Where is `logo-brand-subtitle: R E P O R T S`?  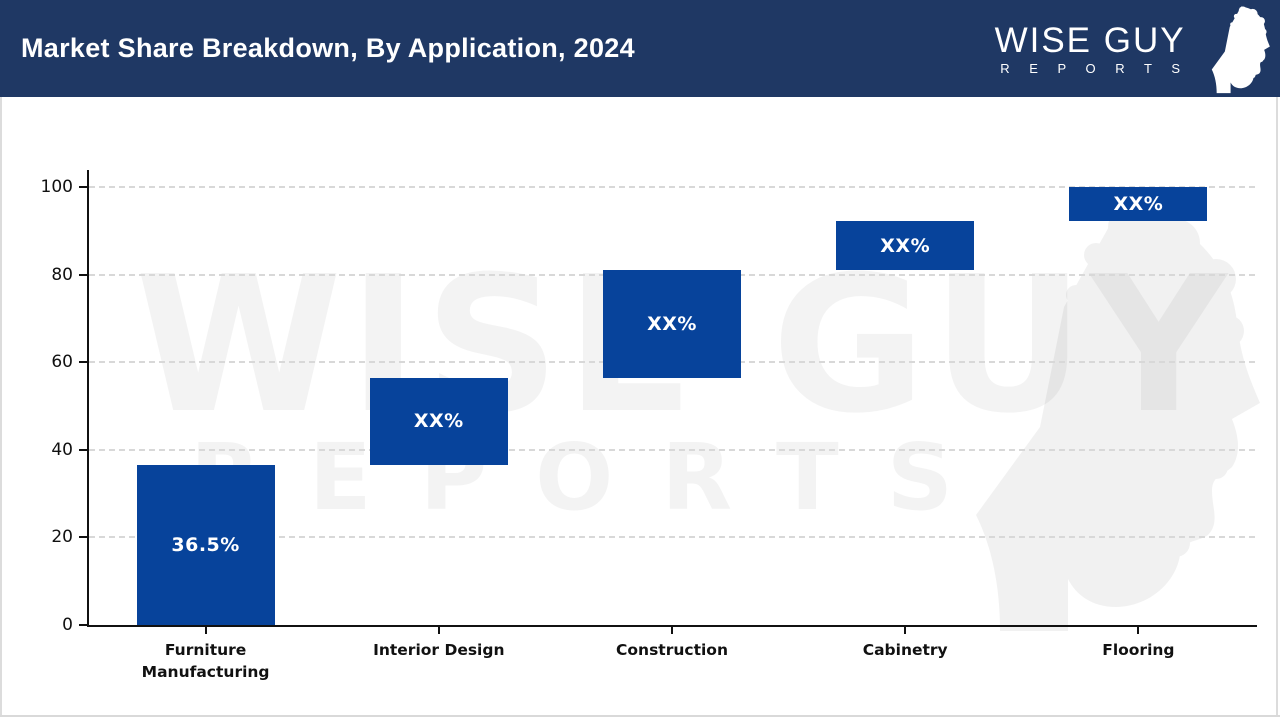 logo-brand-subtitle: R E P O R T S is located at coordinates (1094, 68).